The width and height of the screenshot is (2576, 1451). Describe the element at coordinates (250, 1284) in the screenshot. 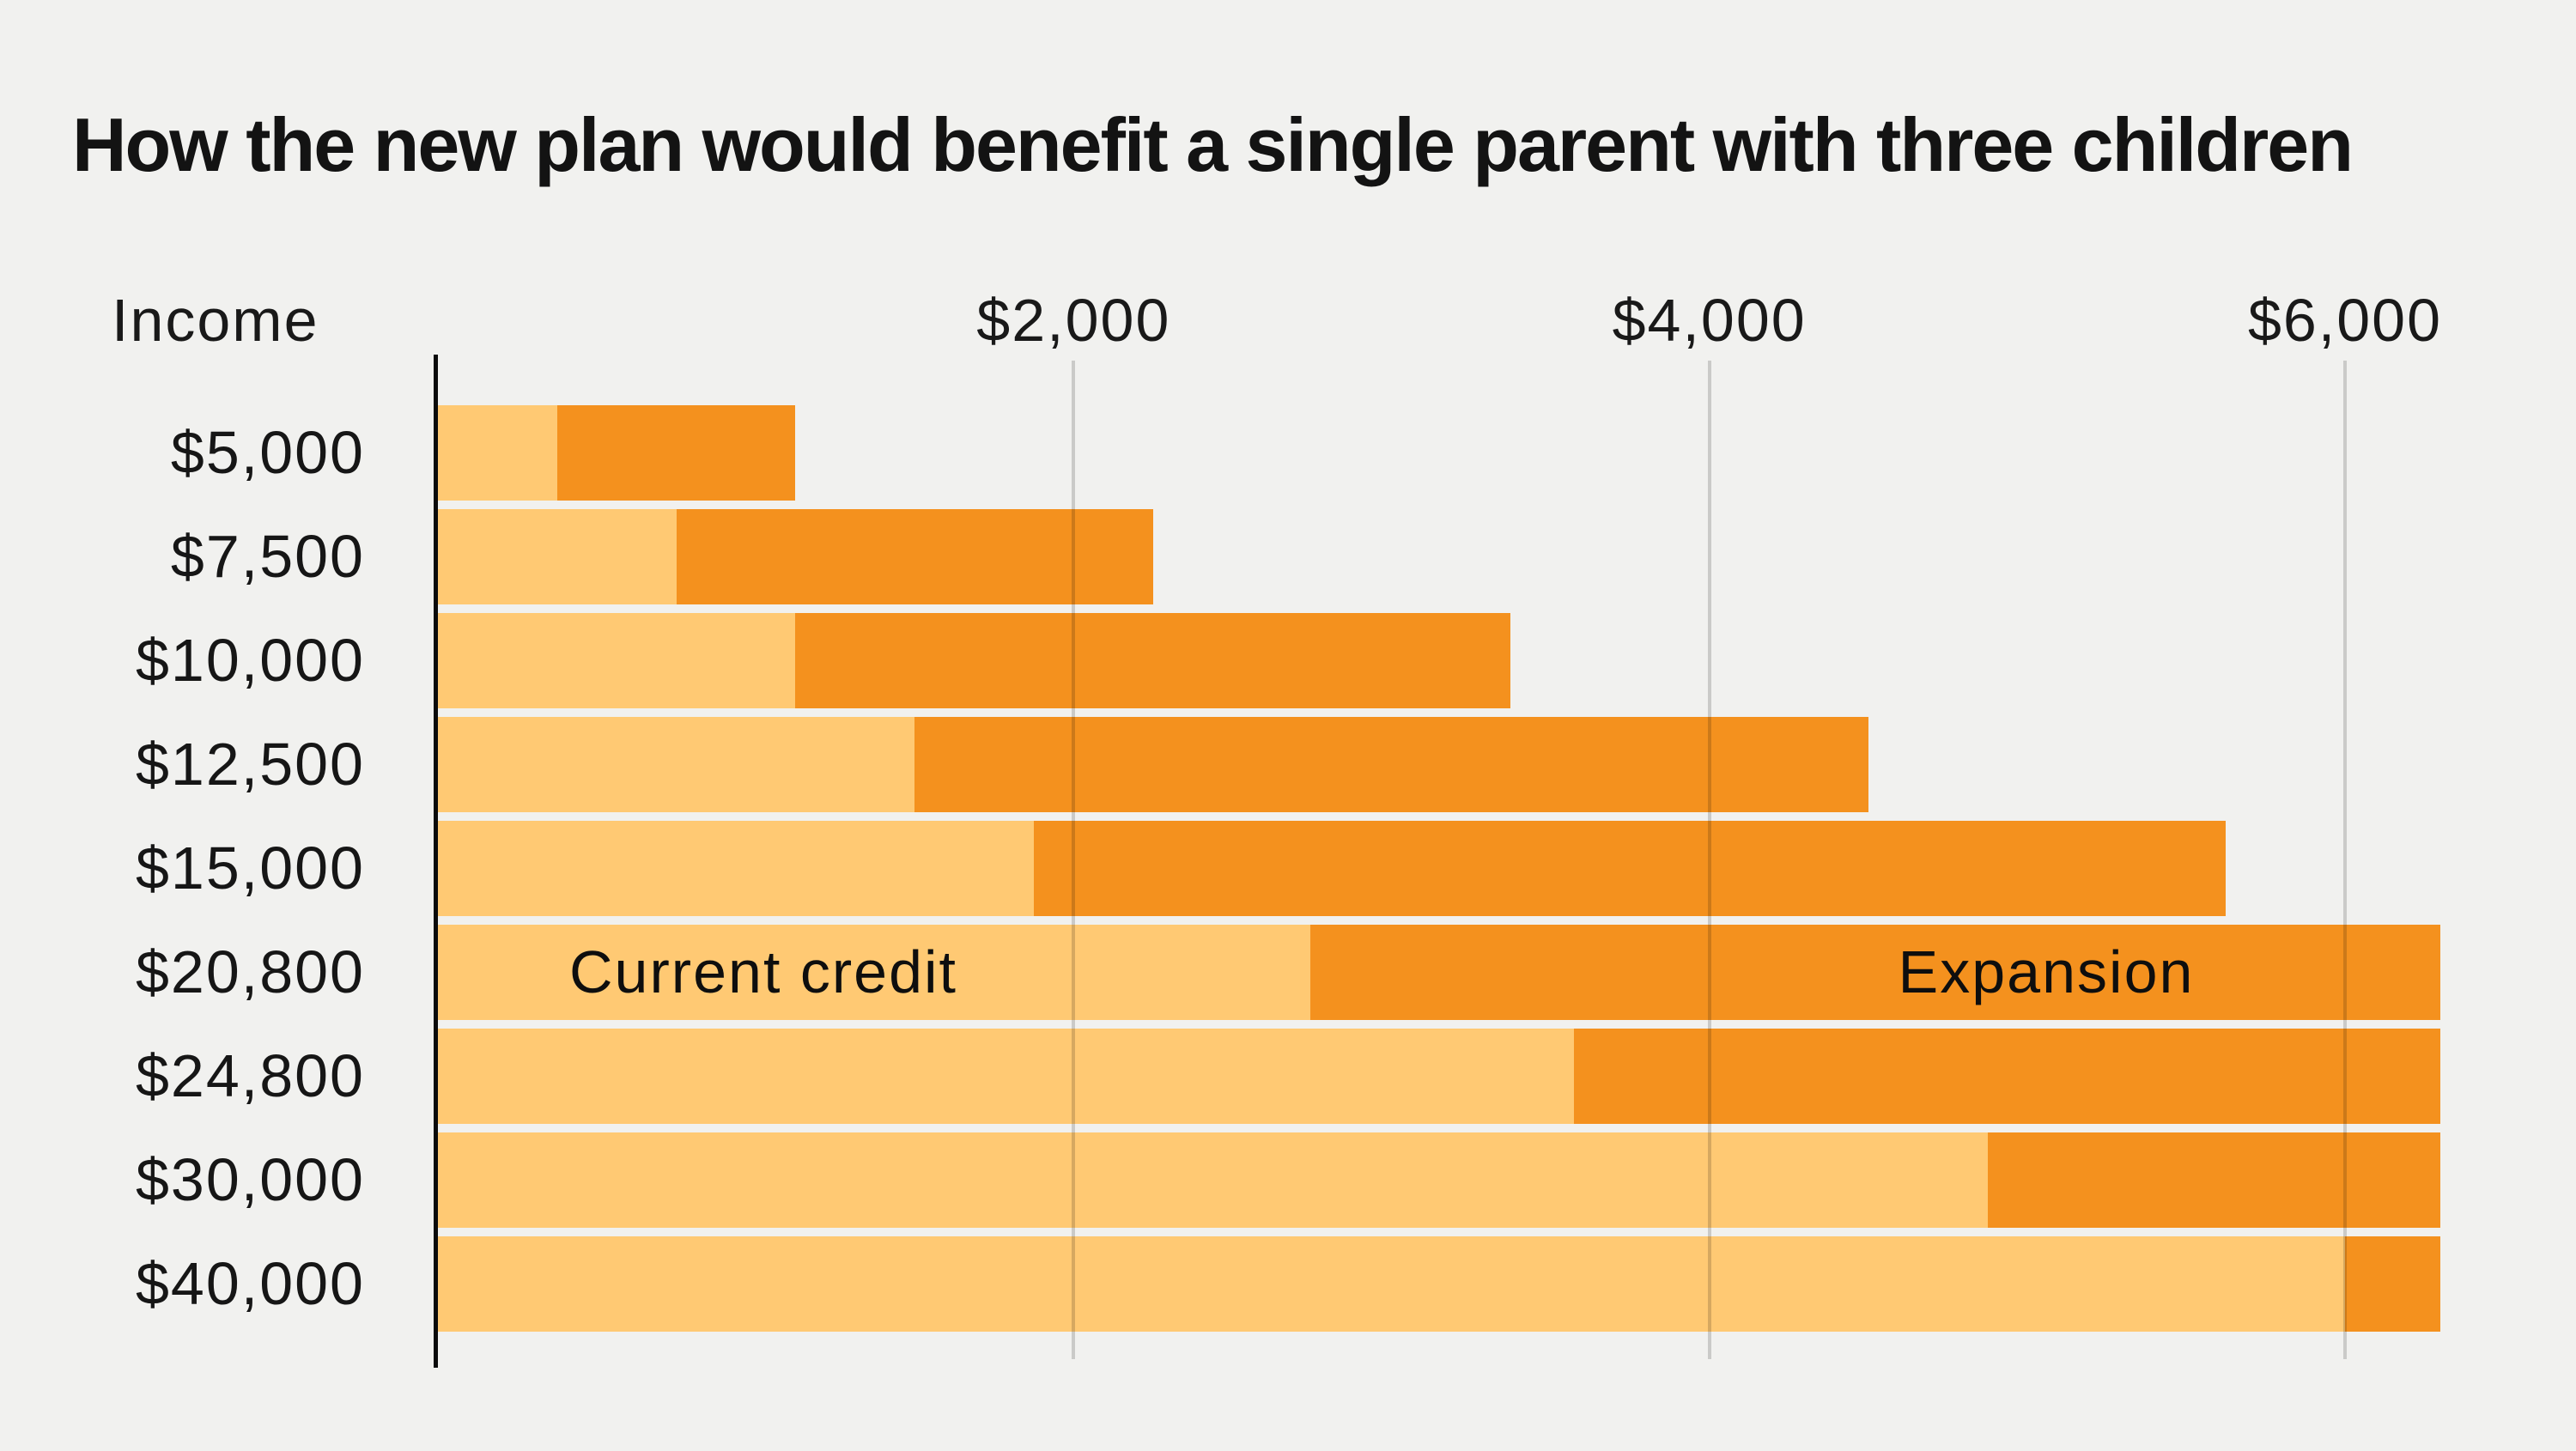

I see `income-label: $40,000` at that location.